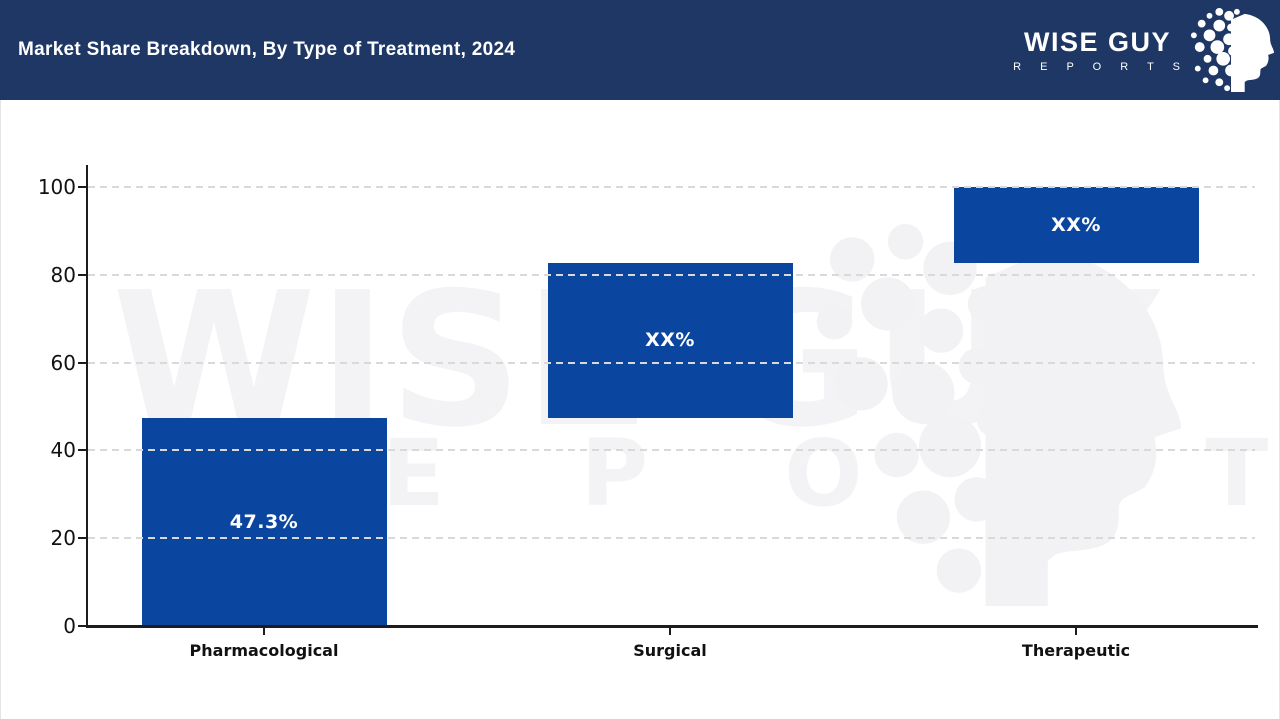  I want to click on x-category-label-2: Therapeutic, so click(1076, 650).